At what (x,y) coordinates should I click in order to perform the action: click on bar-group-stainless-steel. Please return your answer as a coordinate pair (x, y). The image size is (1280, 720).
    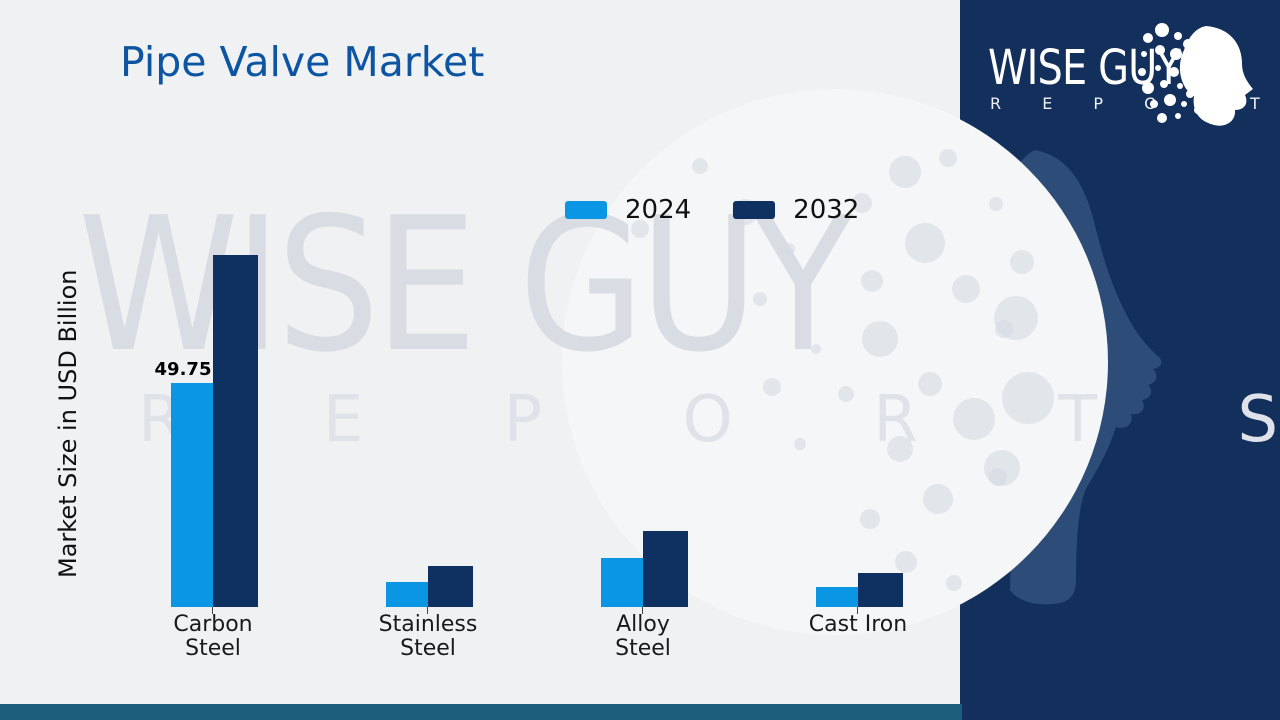
    Looking at the image, I should click on (429, 303).